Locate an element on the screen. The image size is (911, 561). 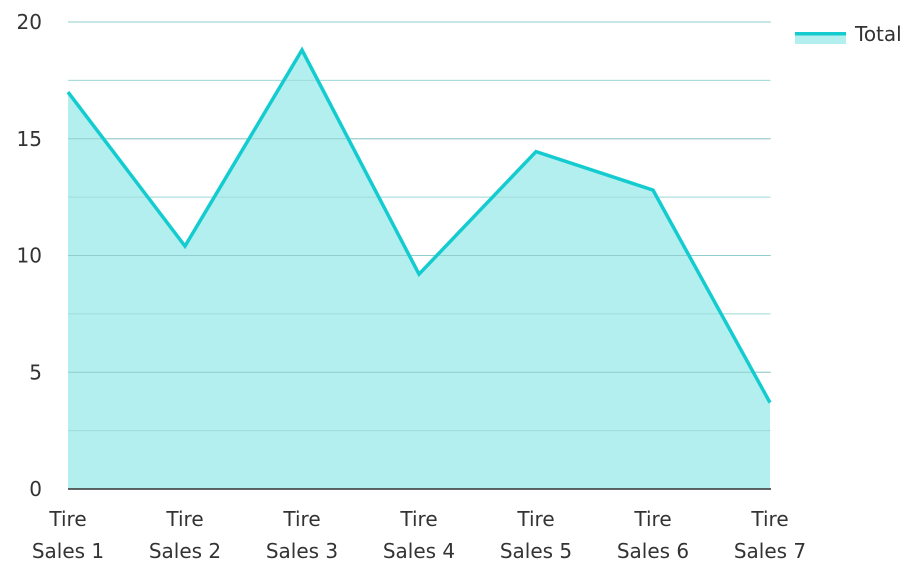
y-tick-label-15: 15 is located at coordinates (29, 139).